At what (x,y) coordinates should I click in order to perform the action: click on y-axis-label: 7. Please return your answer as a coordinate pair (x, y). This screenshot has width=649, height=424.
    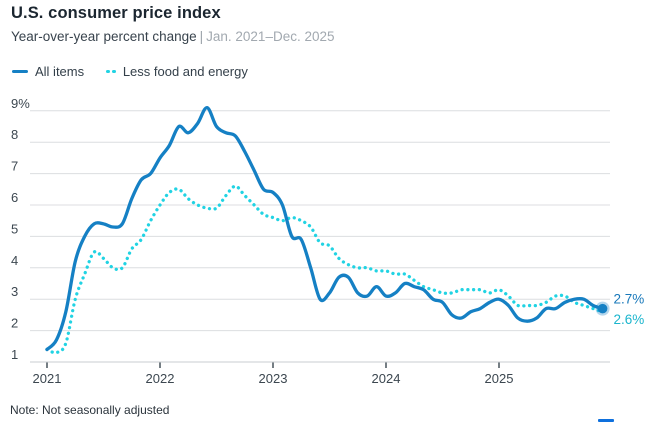
    Looking at the image, I should click on (14, 166).